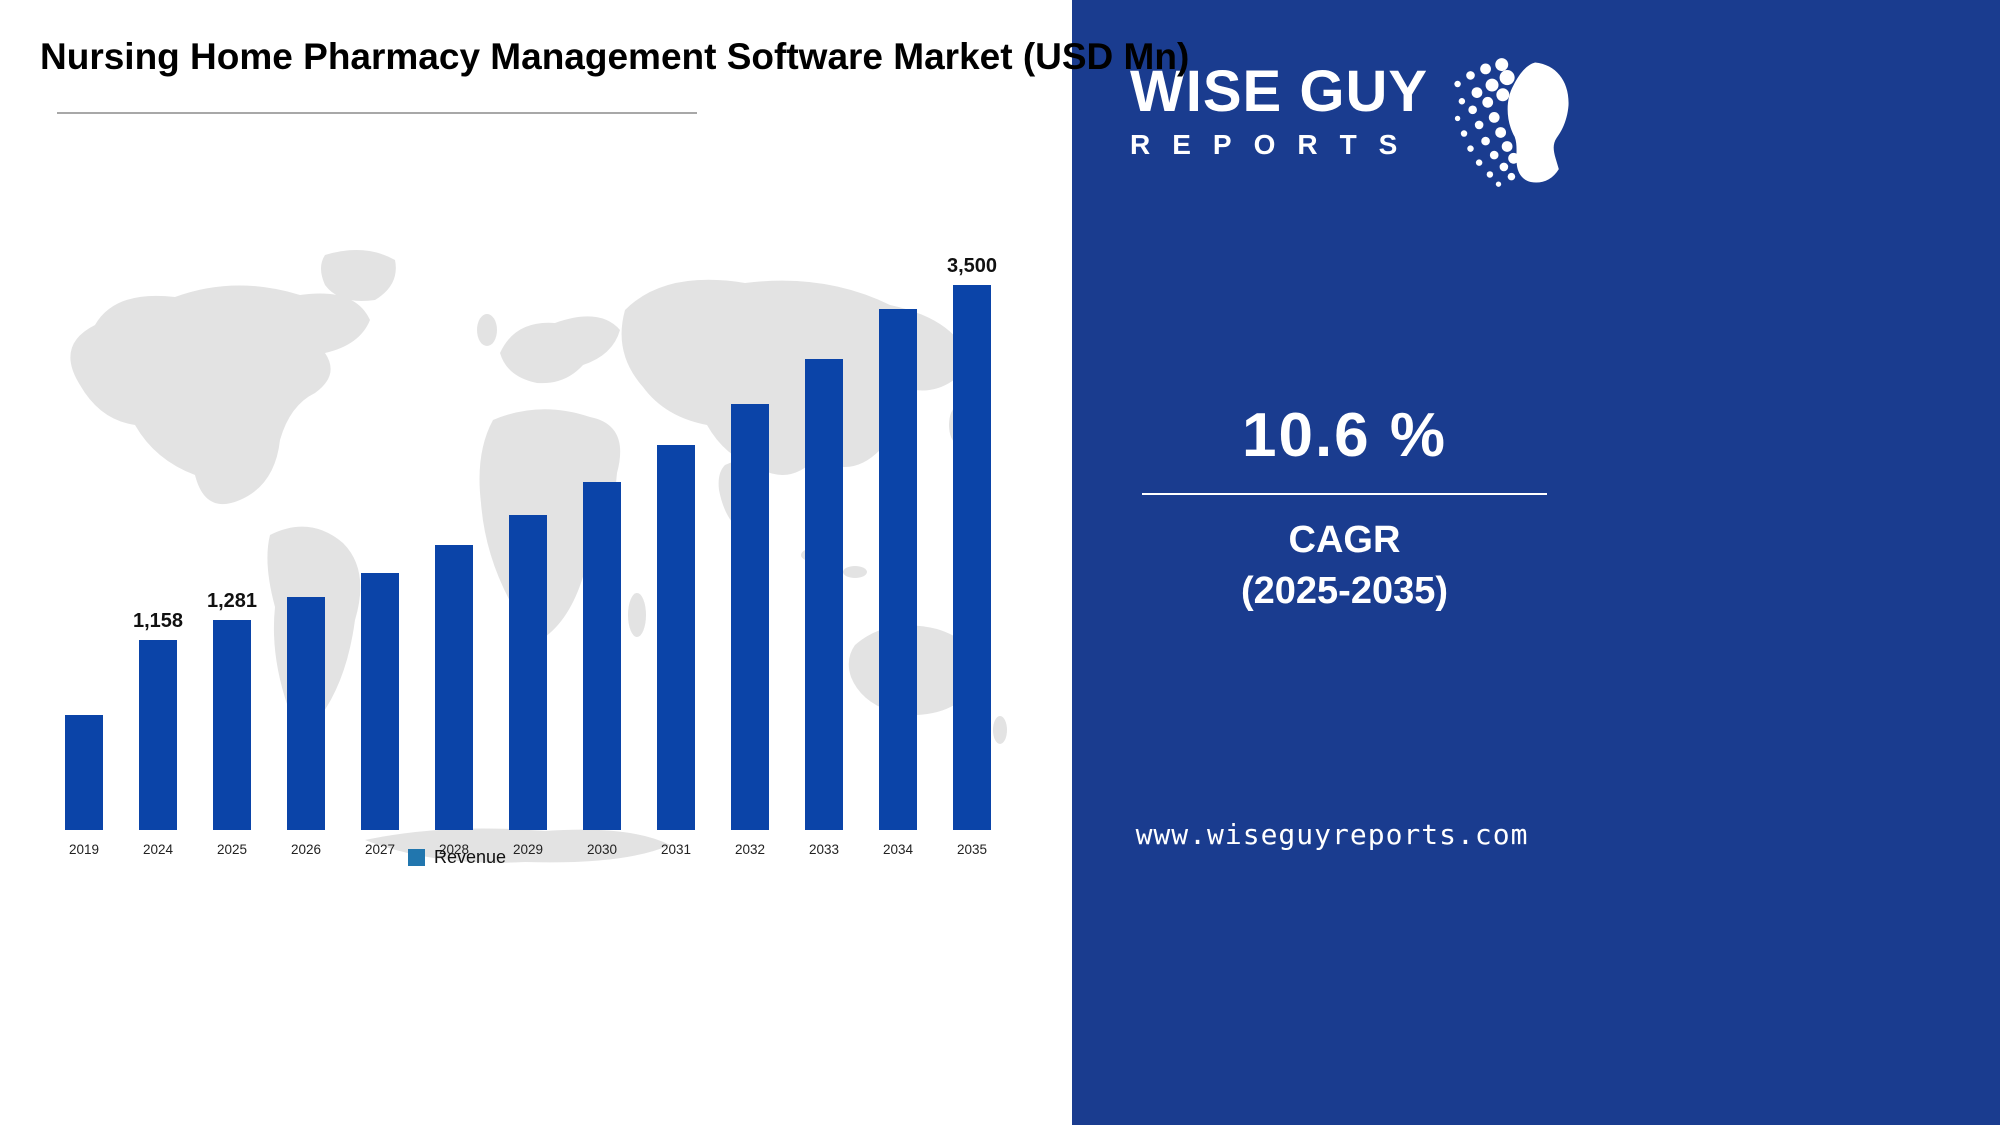 The height and width of the screenshot is (1125, 2000). What do you see at coordinates (84, 556) in the screenshot?
I see `bar-column: 2019` at bounding box center [84, 556].